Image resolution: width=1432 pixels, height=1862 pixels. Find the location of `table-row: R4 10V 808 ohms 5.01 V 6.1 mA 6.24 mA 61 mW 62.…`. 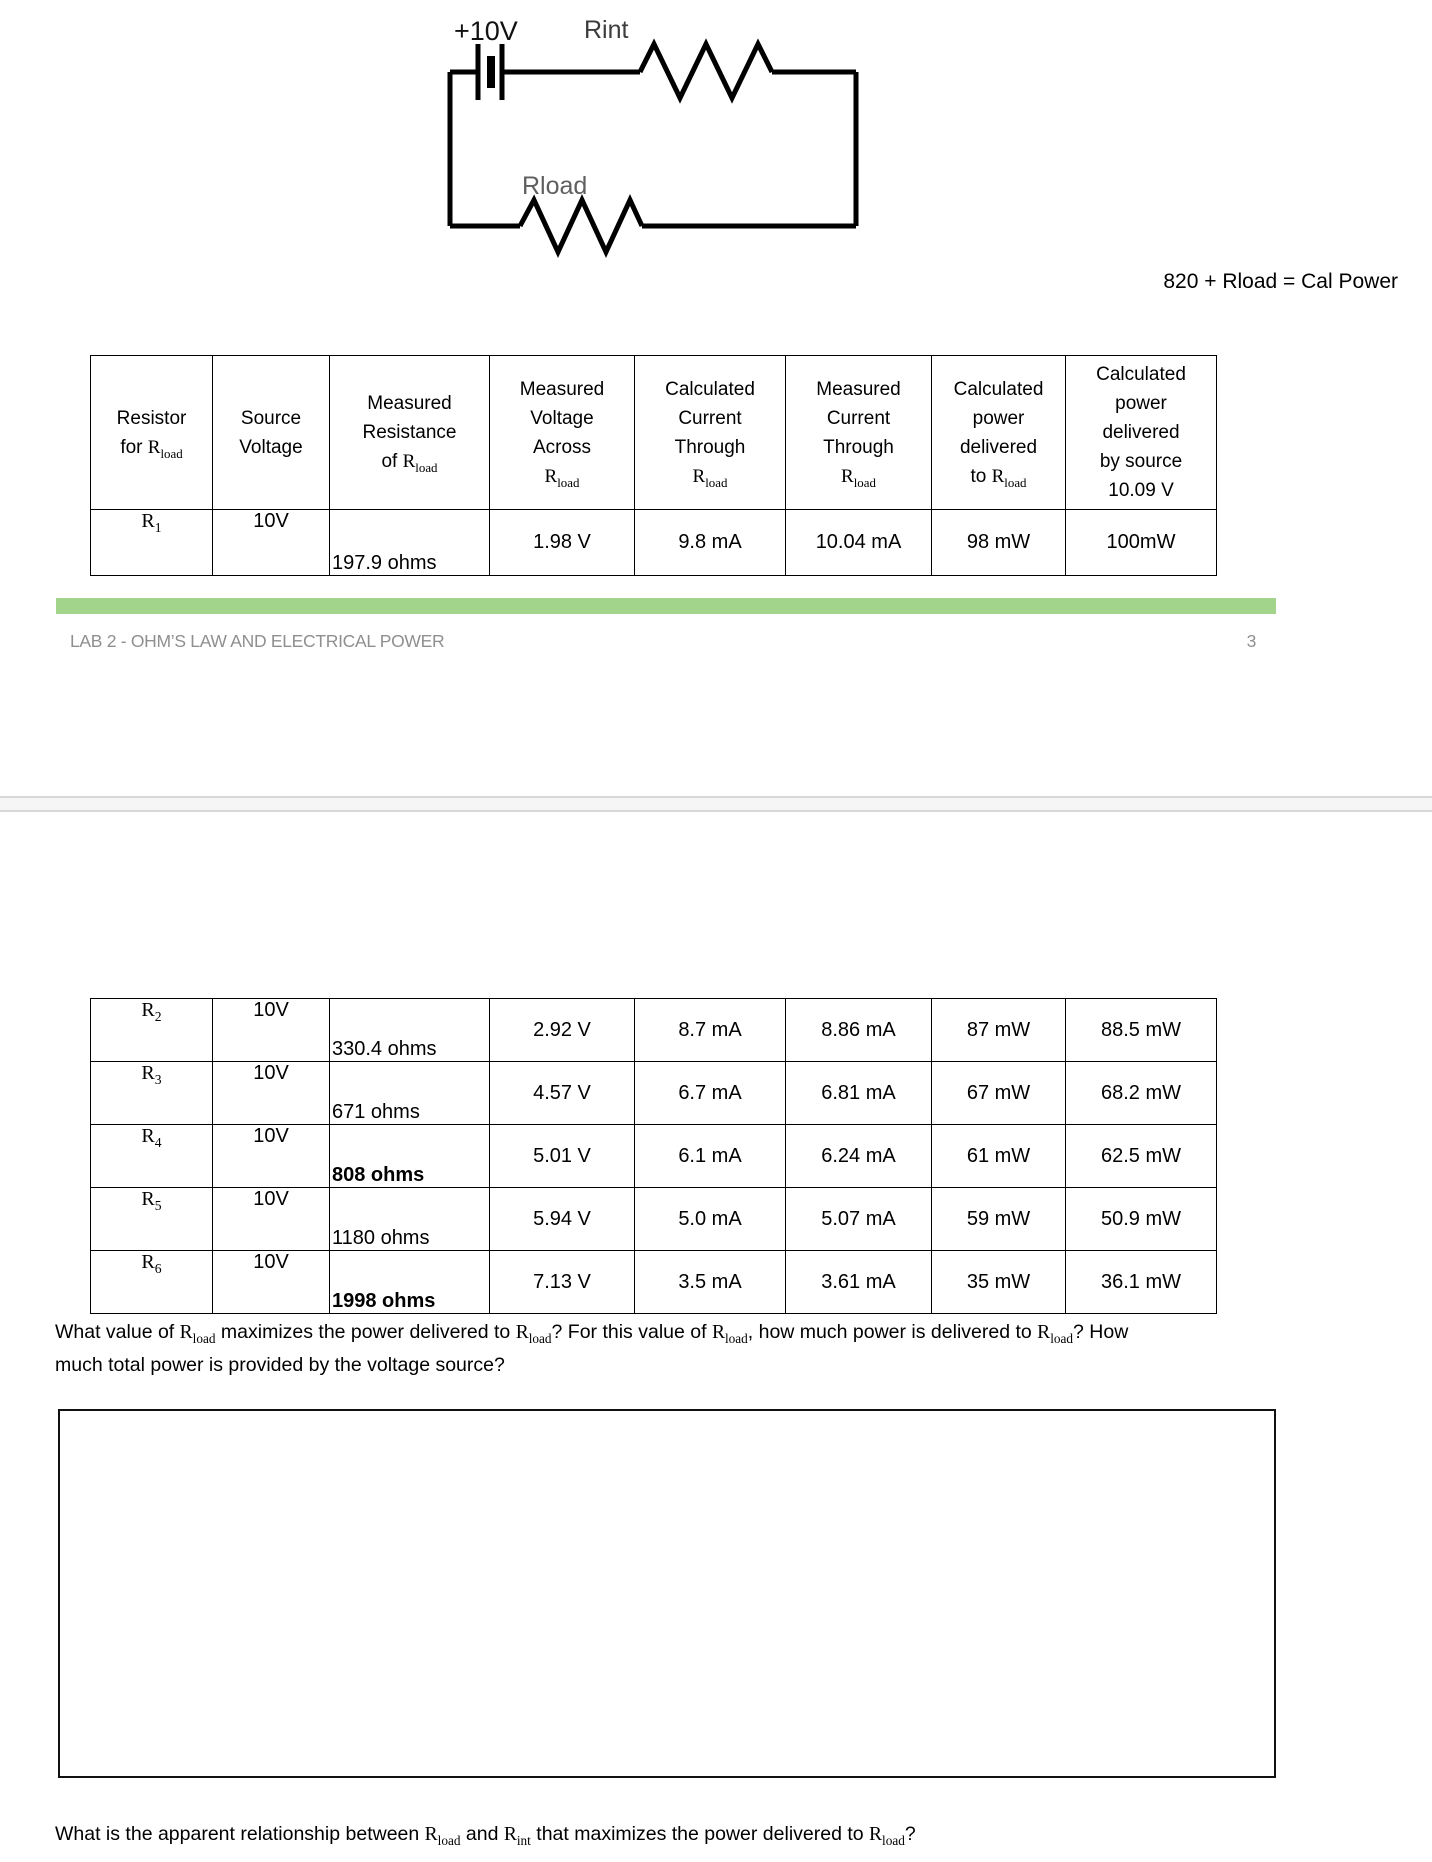

table-row: R4 10V 808 ohms 5.01 V 6.1 mA 6.24 mA 61 mW 62.… is located at coordinates (653, 1156).